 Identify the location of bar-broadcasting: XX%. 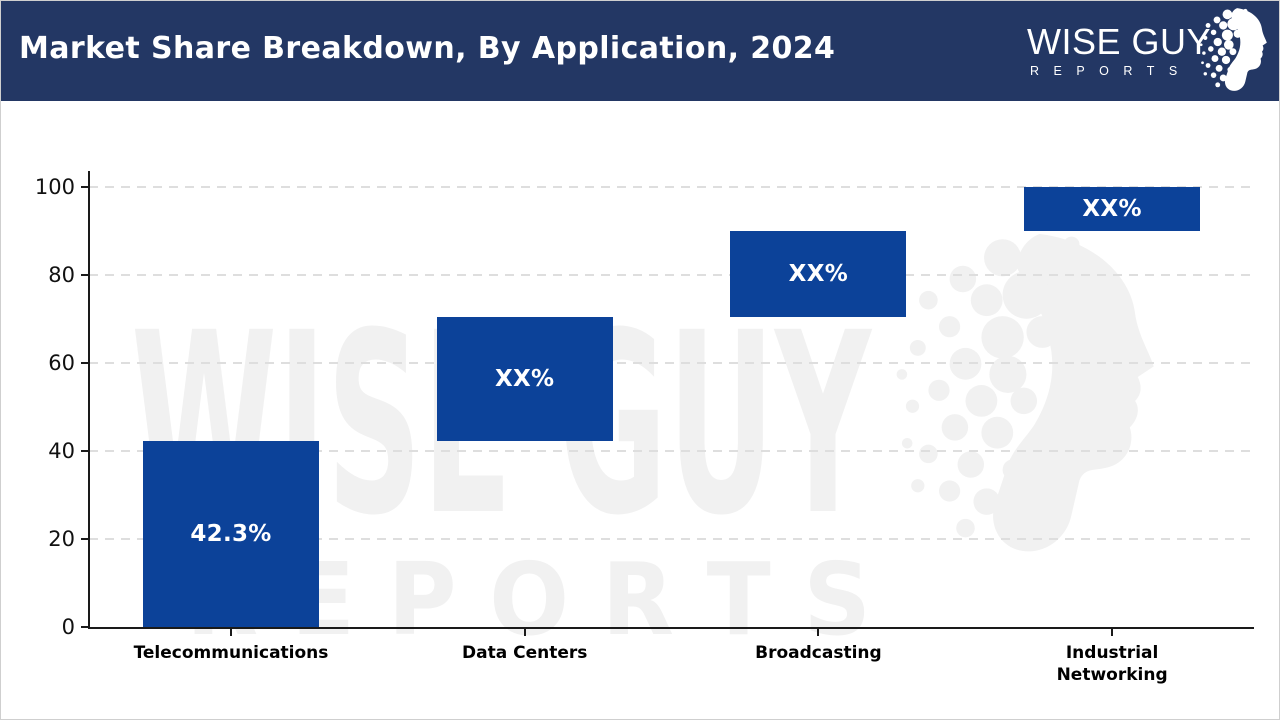
(818, 274).